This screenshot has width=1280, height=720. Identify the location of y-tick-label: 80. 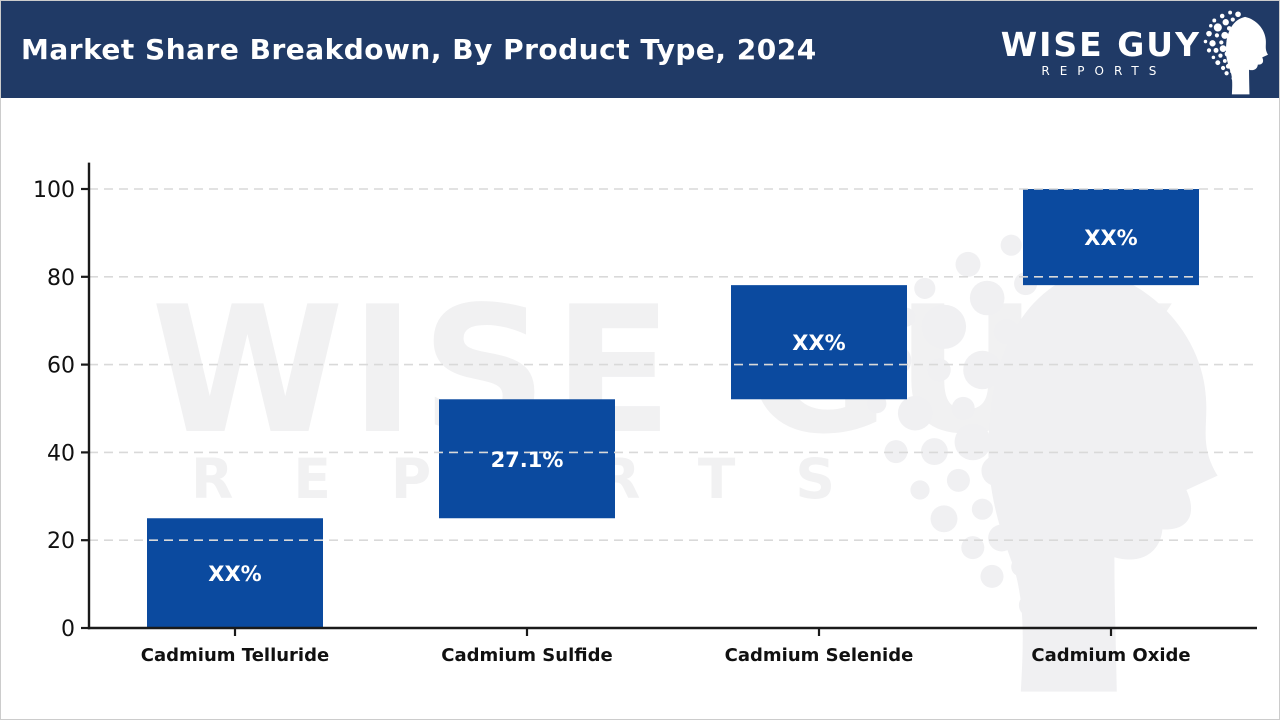
(61, 278).